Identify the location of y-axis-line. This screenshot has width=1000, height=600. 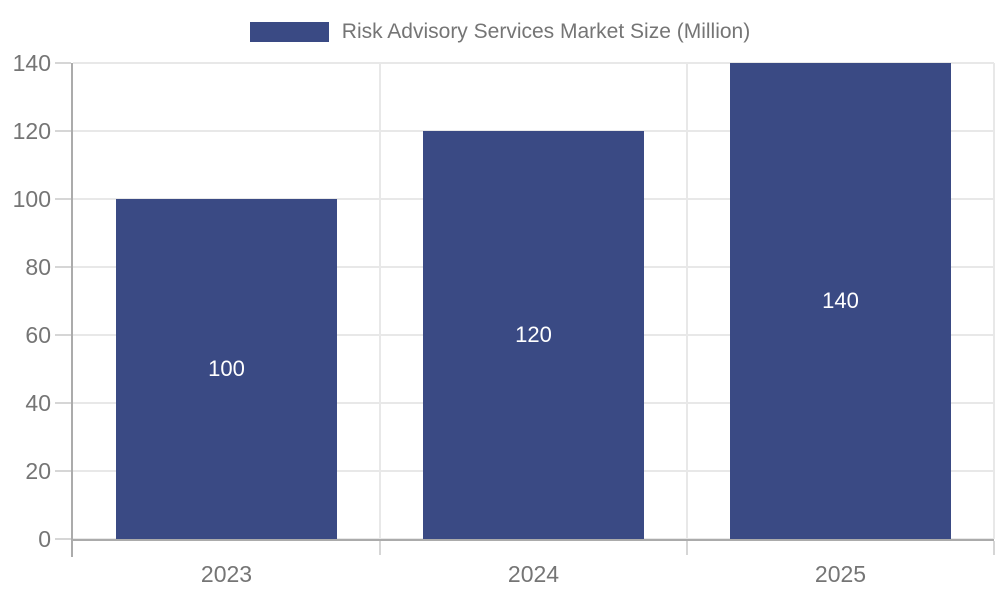
(72, 310).